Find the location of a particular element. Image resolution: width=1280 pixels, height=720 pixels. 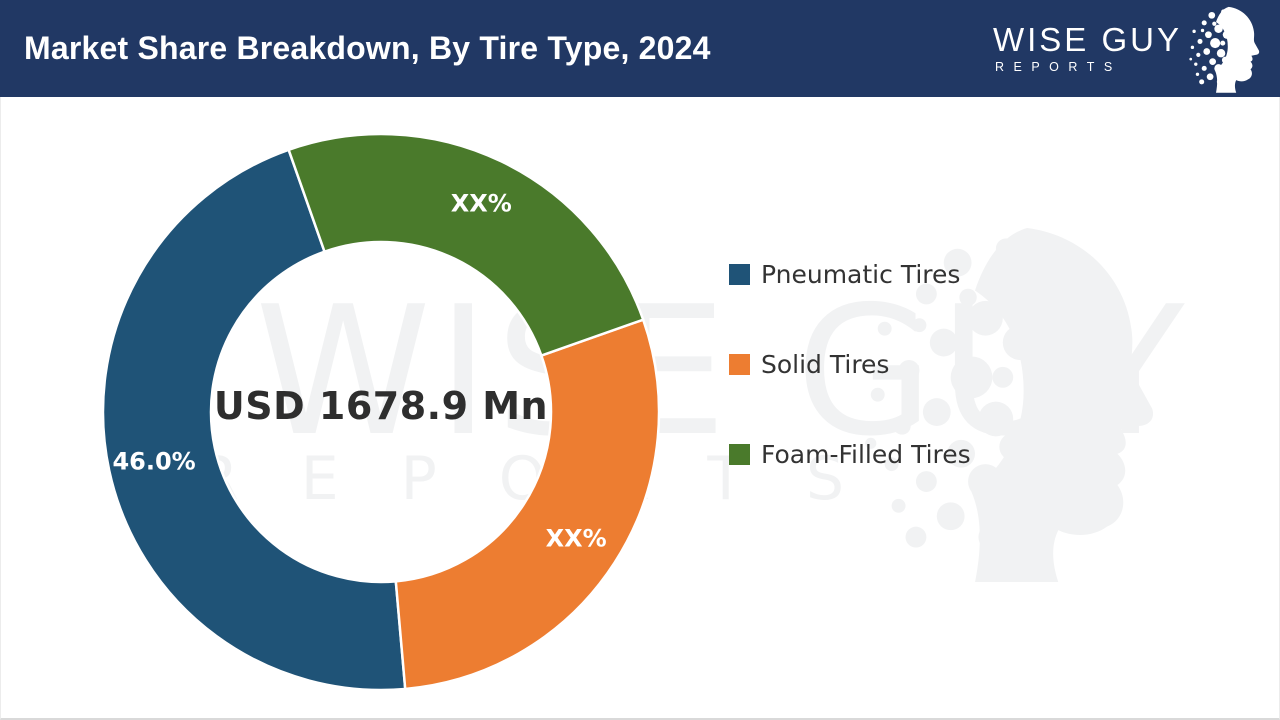

logo-brand-text: WISE GUY is located at coordinates (1087, 39).